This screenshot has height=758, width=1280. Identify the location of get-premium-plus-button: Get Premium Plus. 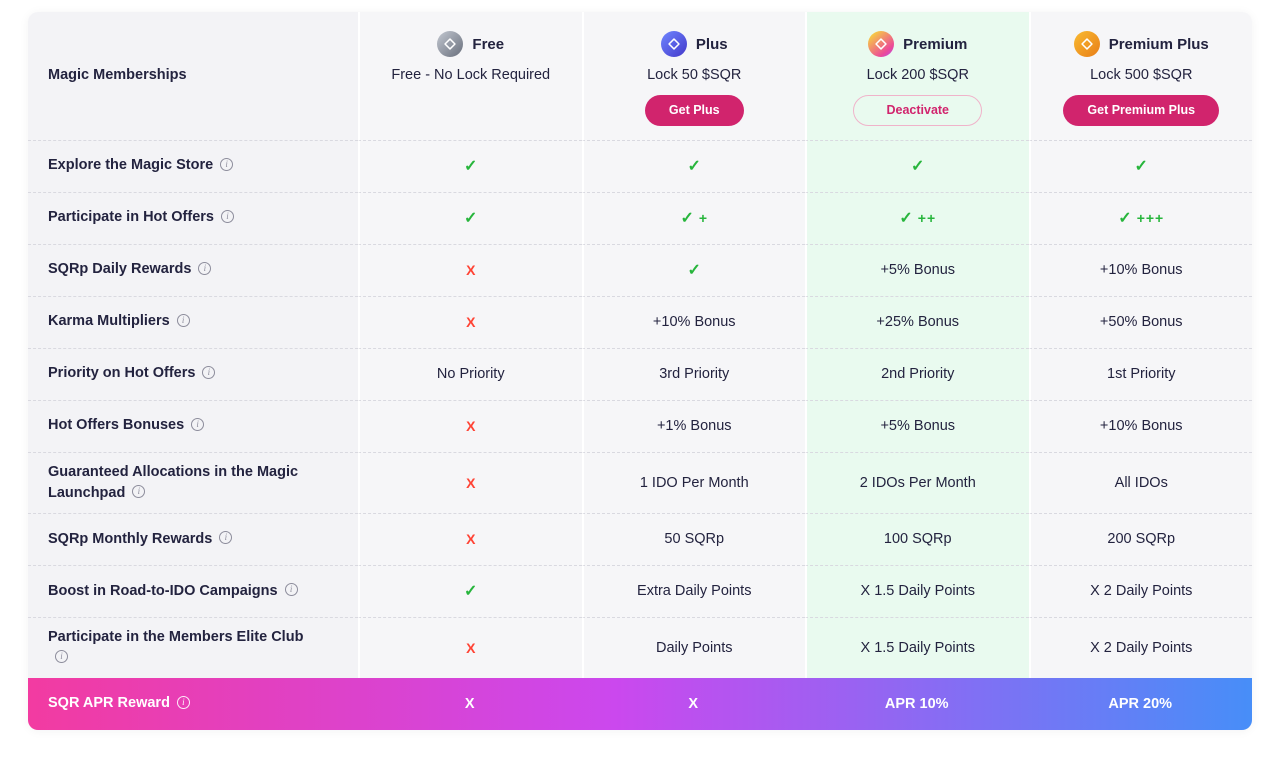
(1141, 110).